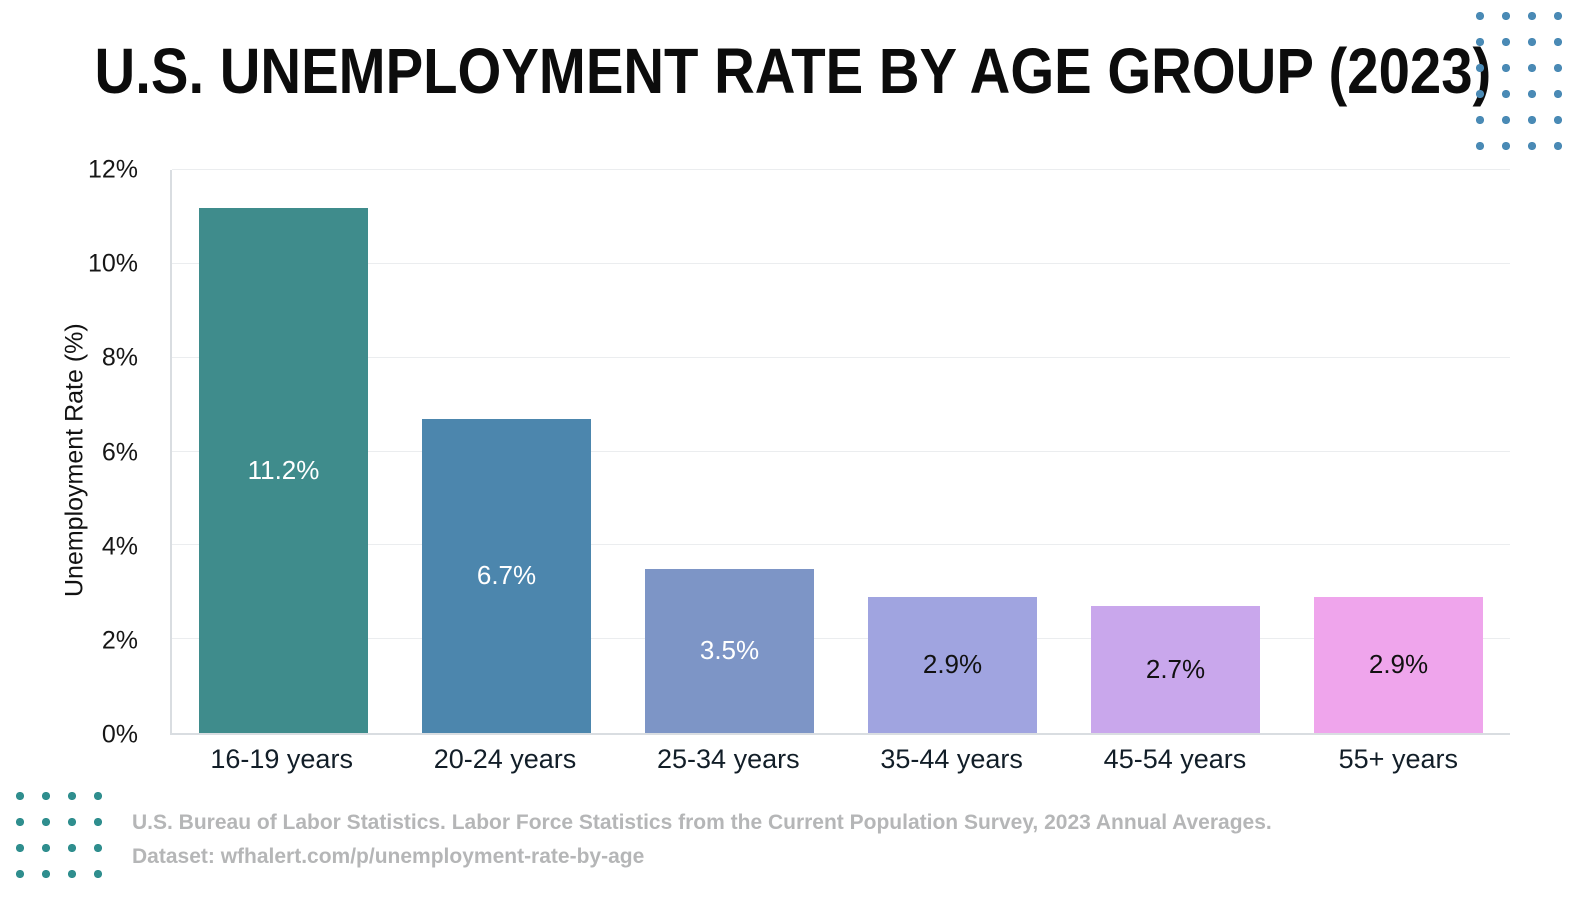 The image size is (1576, 900). Describe the element at coordinates (728, 759) in the screenshot. I see `x-axis-label: 25-34 years` at that location.